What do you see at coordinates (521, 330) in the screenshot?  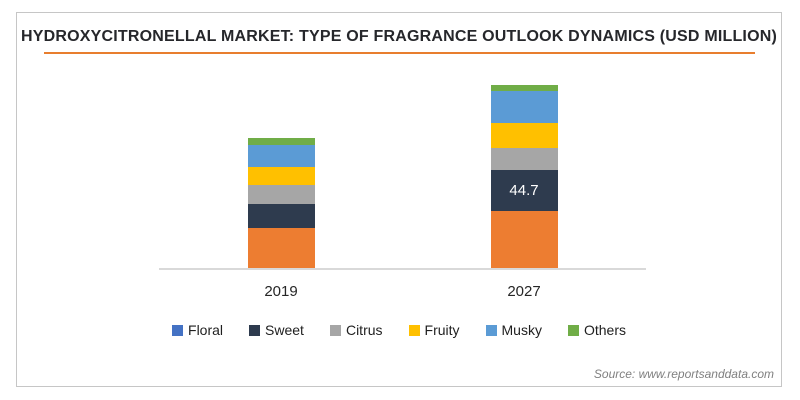 I see `legend-label-musky: Musky` at bounding box center [521, 330].